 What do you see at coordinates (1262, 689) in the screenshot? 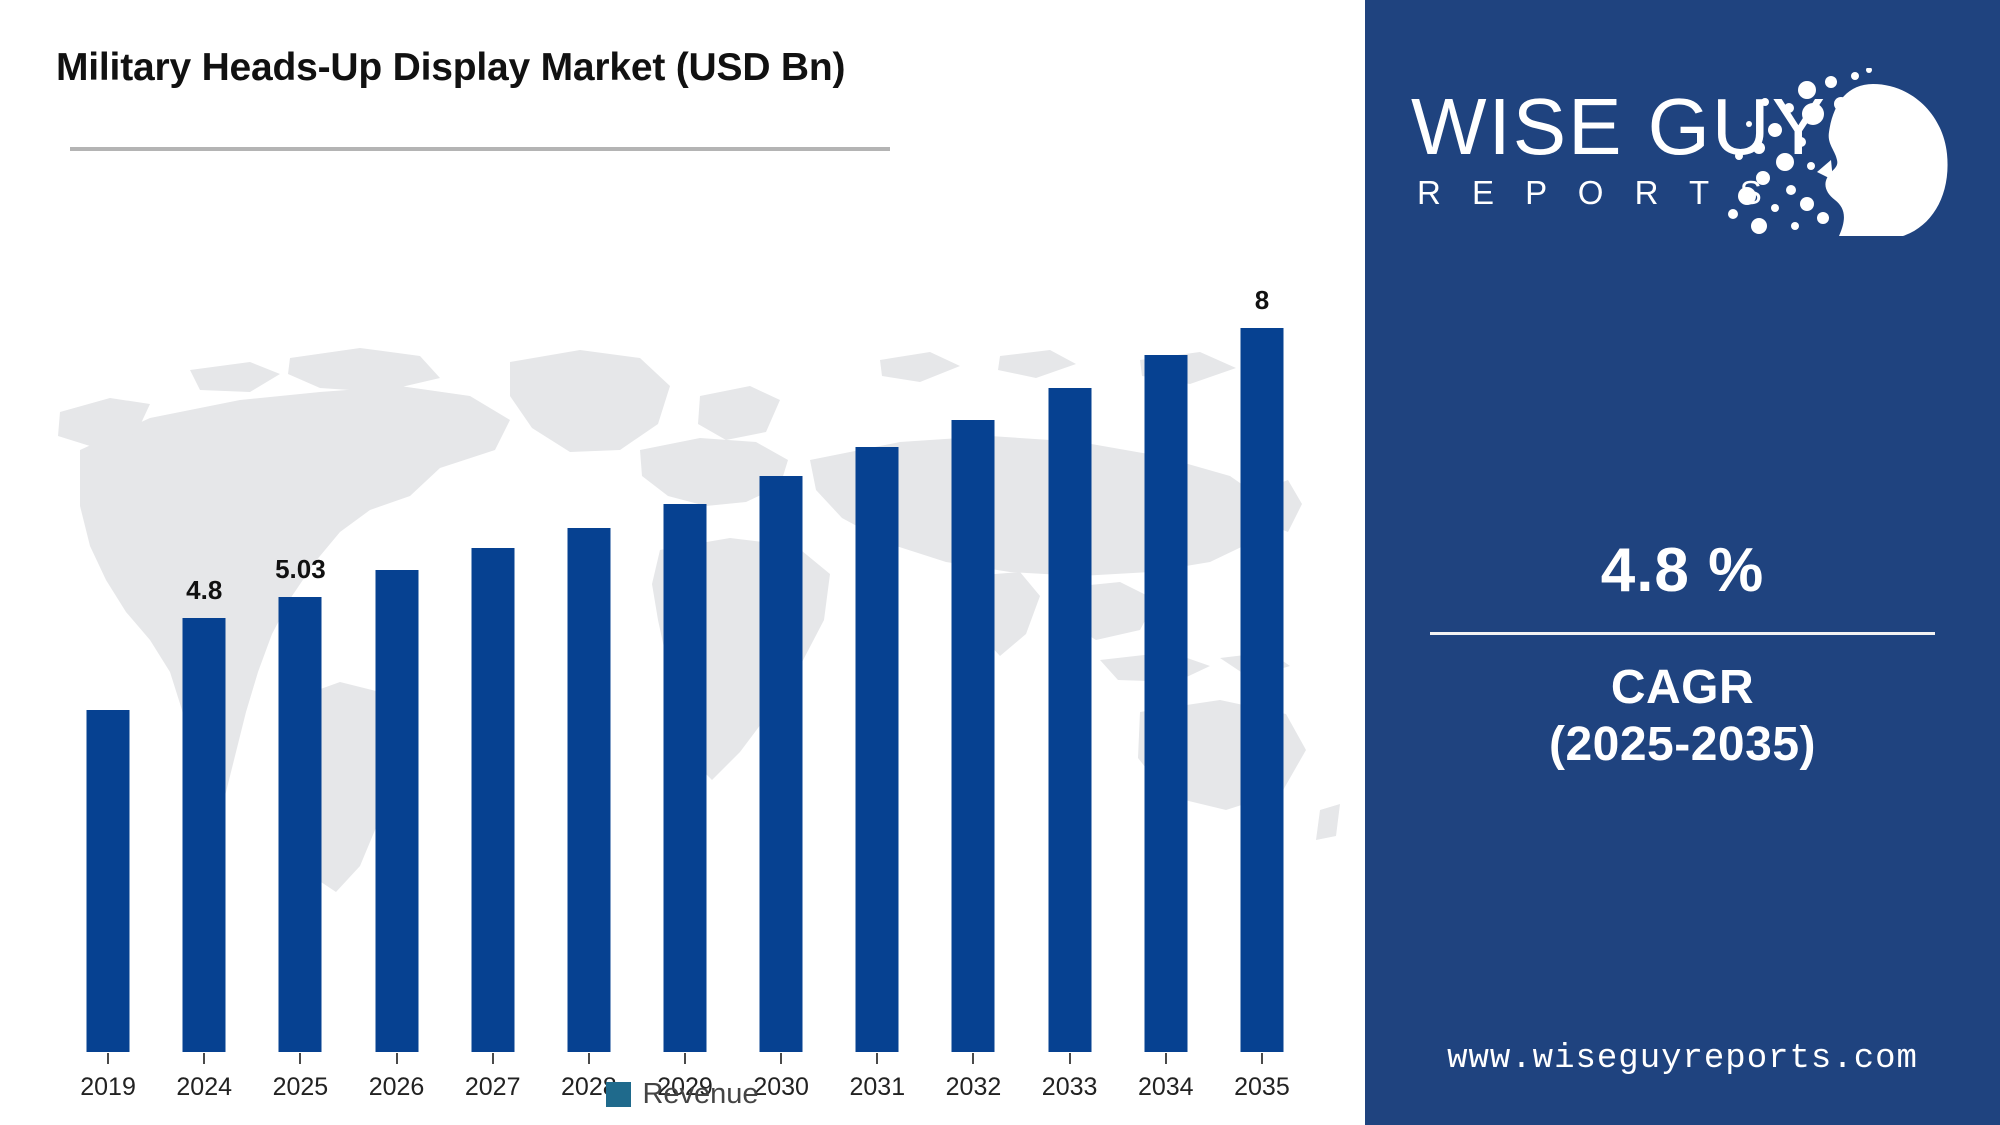
I see `bar-2035` at bounding box center [1262, 689].